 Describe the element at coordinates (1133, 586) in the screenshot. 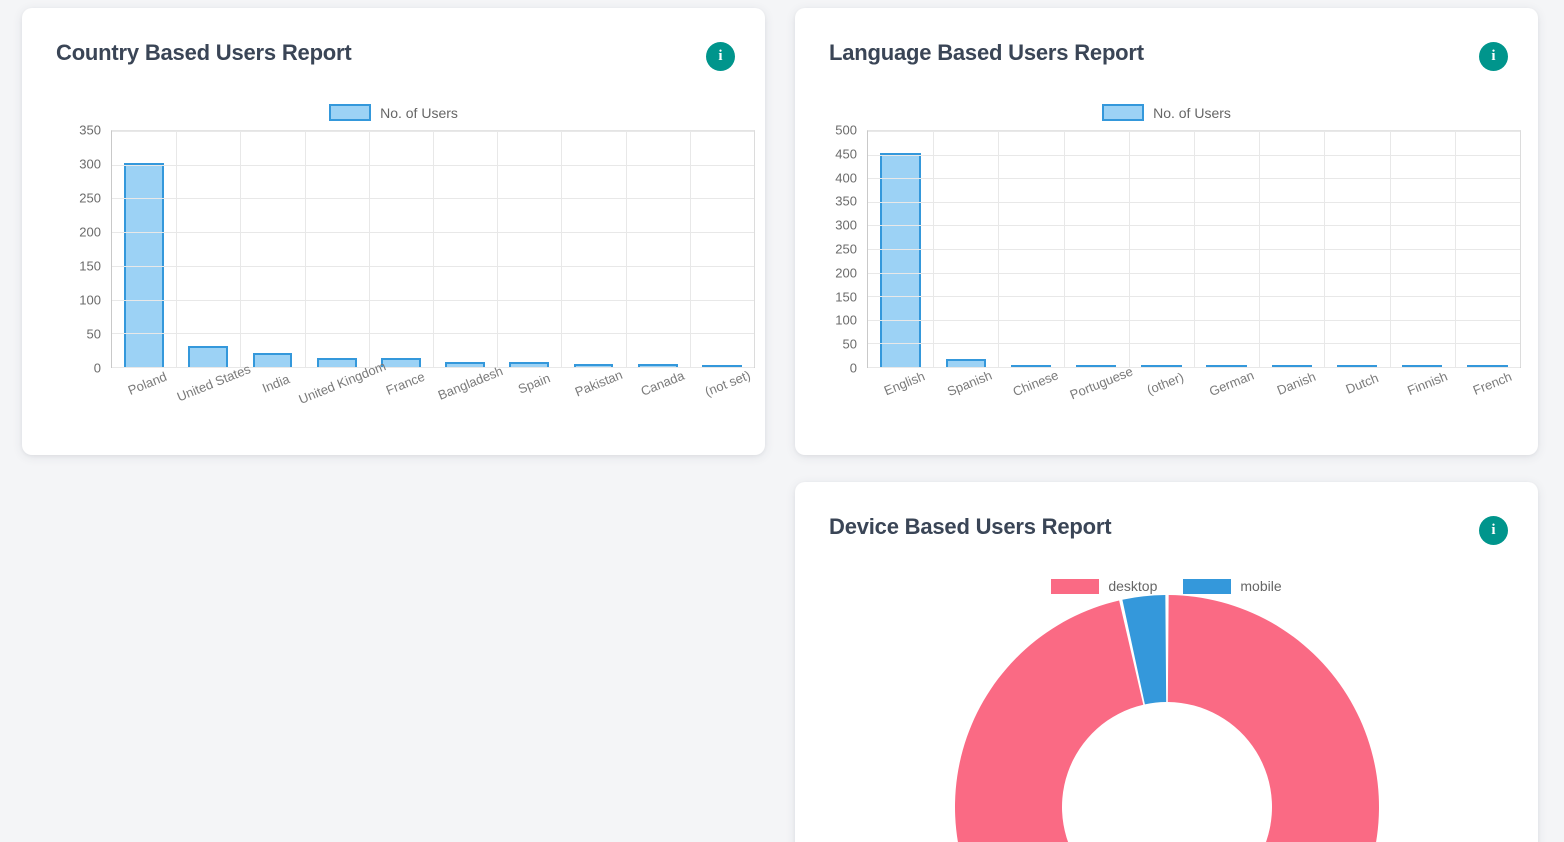

I see `legend-label-desktop: desktop` at that location.